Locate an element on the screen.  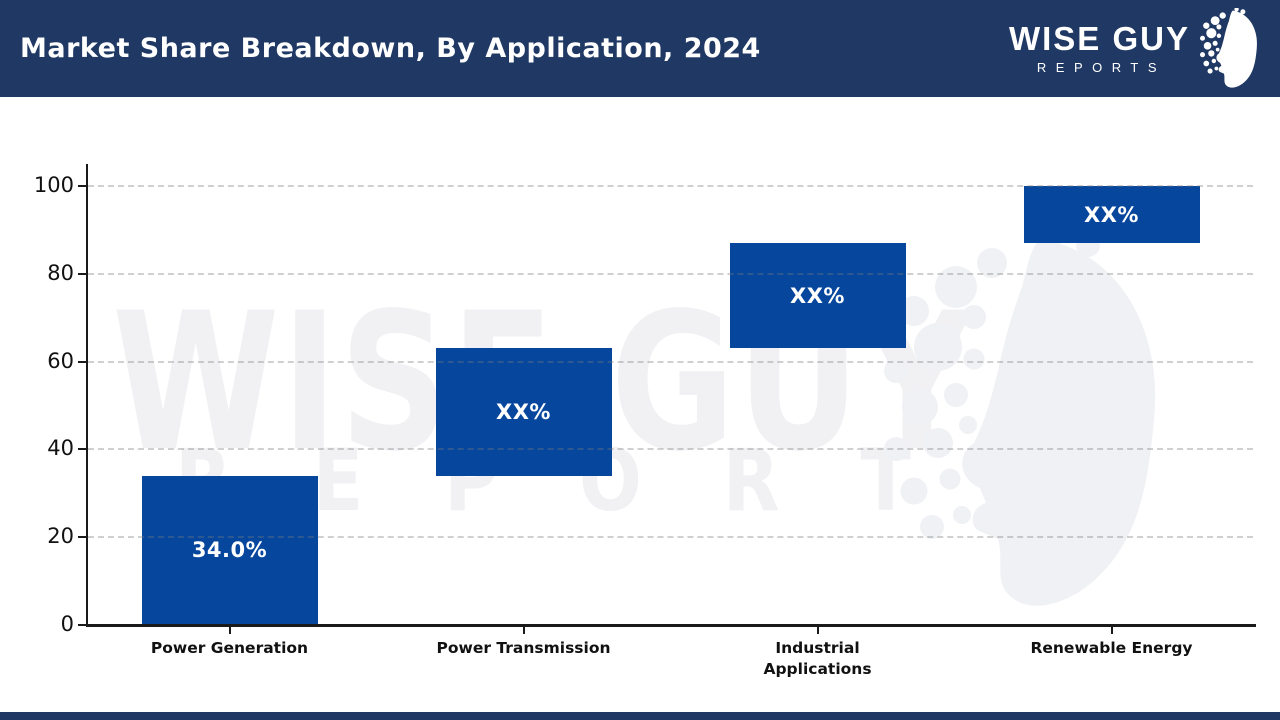
y-axis-line is located at coordinates (87, 395).